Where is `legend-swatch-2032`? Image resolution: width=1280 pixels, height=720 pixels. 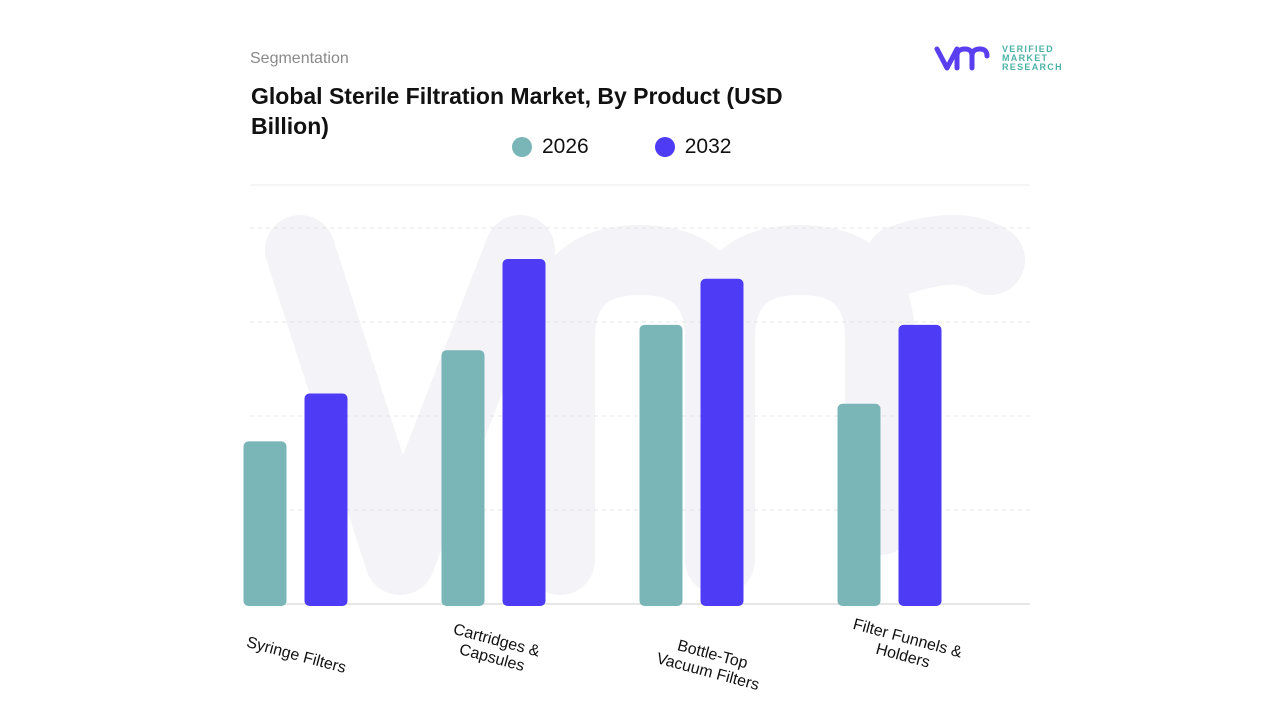
legend-swatch-2032 is located at coordinates (664, 147).